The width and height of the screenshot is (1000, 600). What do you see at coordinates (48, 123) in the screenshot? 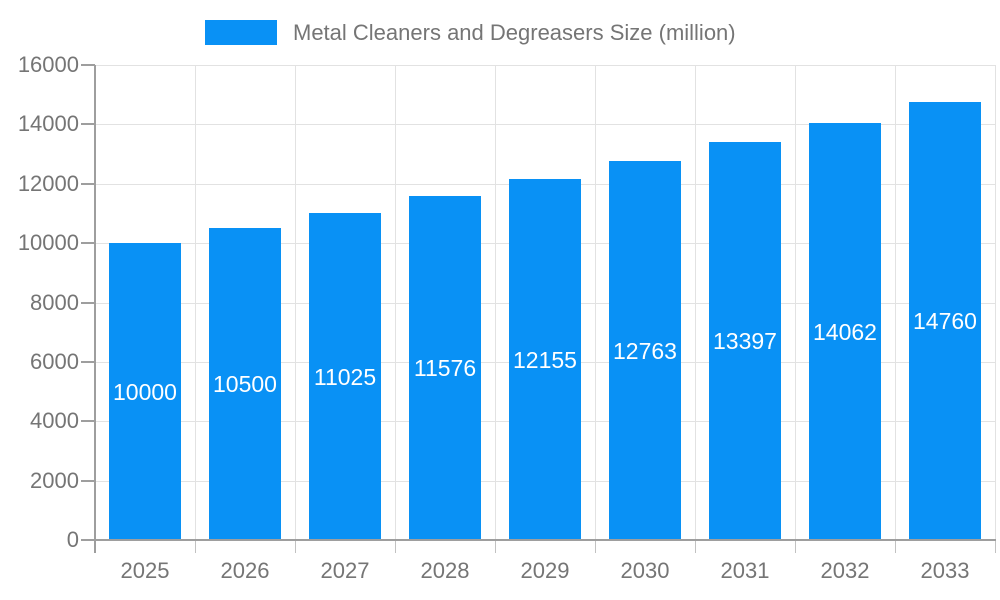
I see `y-tick-label: 14000` at bounding box center [48, 123].